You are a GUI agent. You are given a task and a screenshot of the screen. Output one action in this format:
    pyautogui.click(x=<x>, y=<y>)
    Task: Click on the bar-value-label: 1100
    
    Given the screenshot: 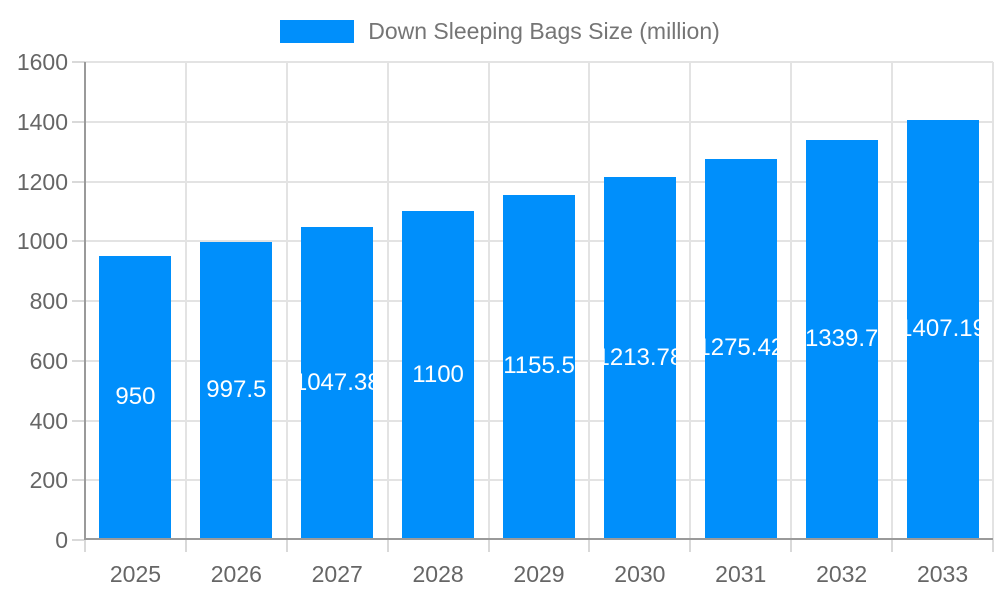 What is the action you would take?
    pyautogui.click(x=438, y=374)
    